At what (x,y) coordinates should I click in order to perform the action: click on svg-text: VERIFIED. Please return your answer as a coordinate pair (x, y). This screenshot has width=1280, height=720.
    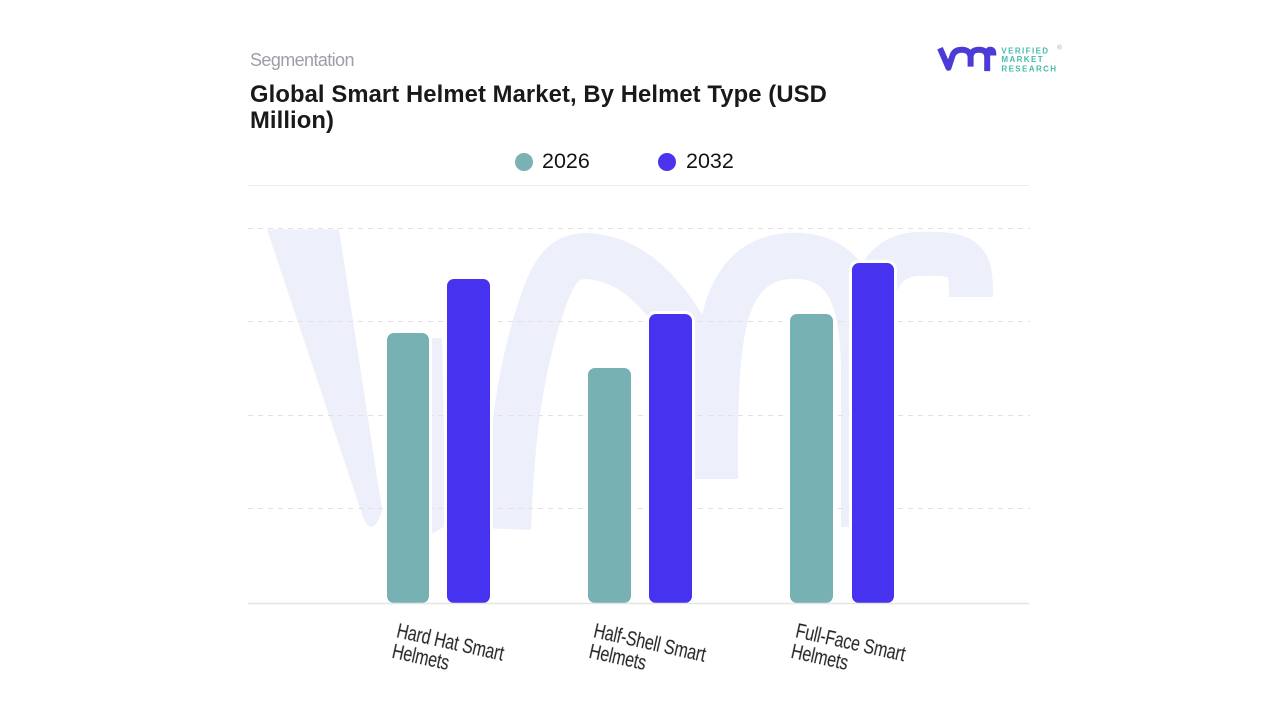
    Looking at the image, I should click on (1025, 50).